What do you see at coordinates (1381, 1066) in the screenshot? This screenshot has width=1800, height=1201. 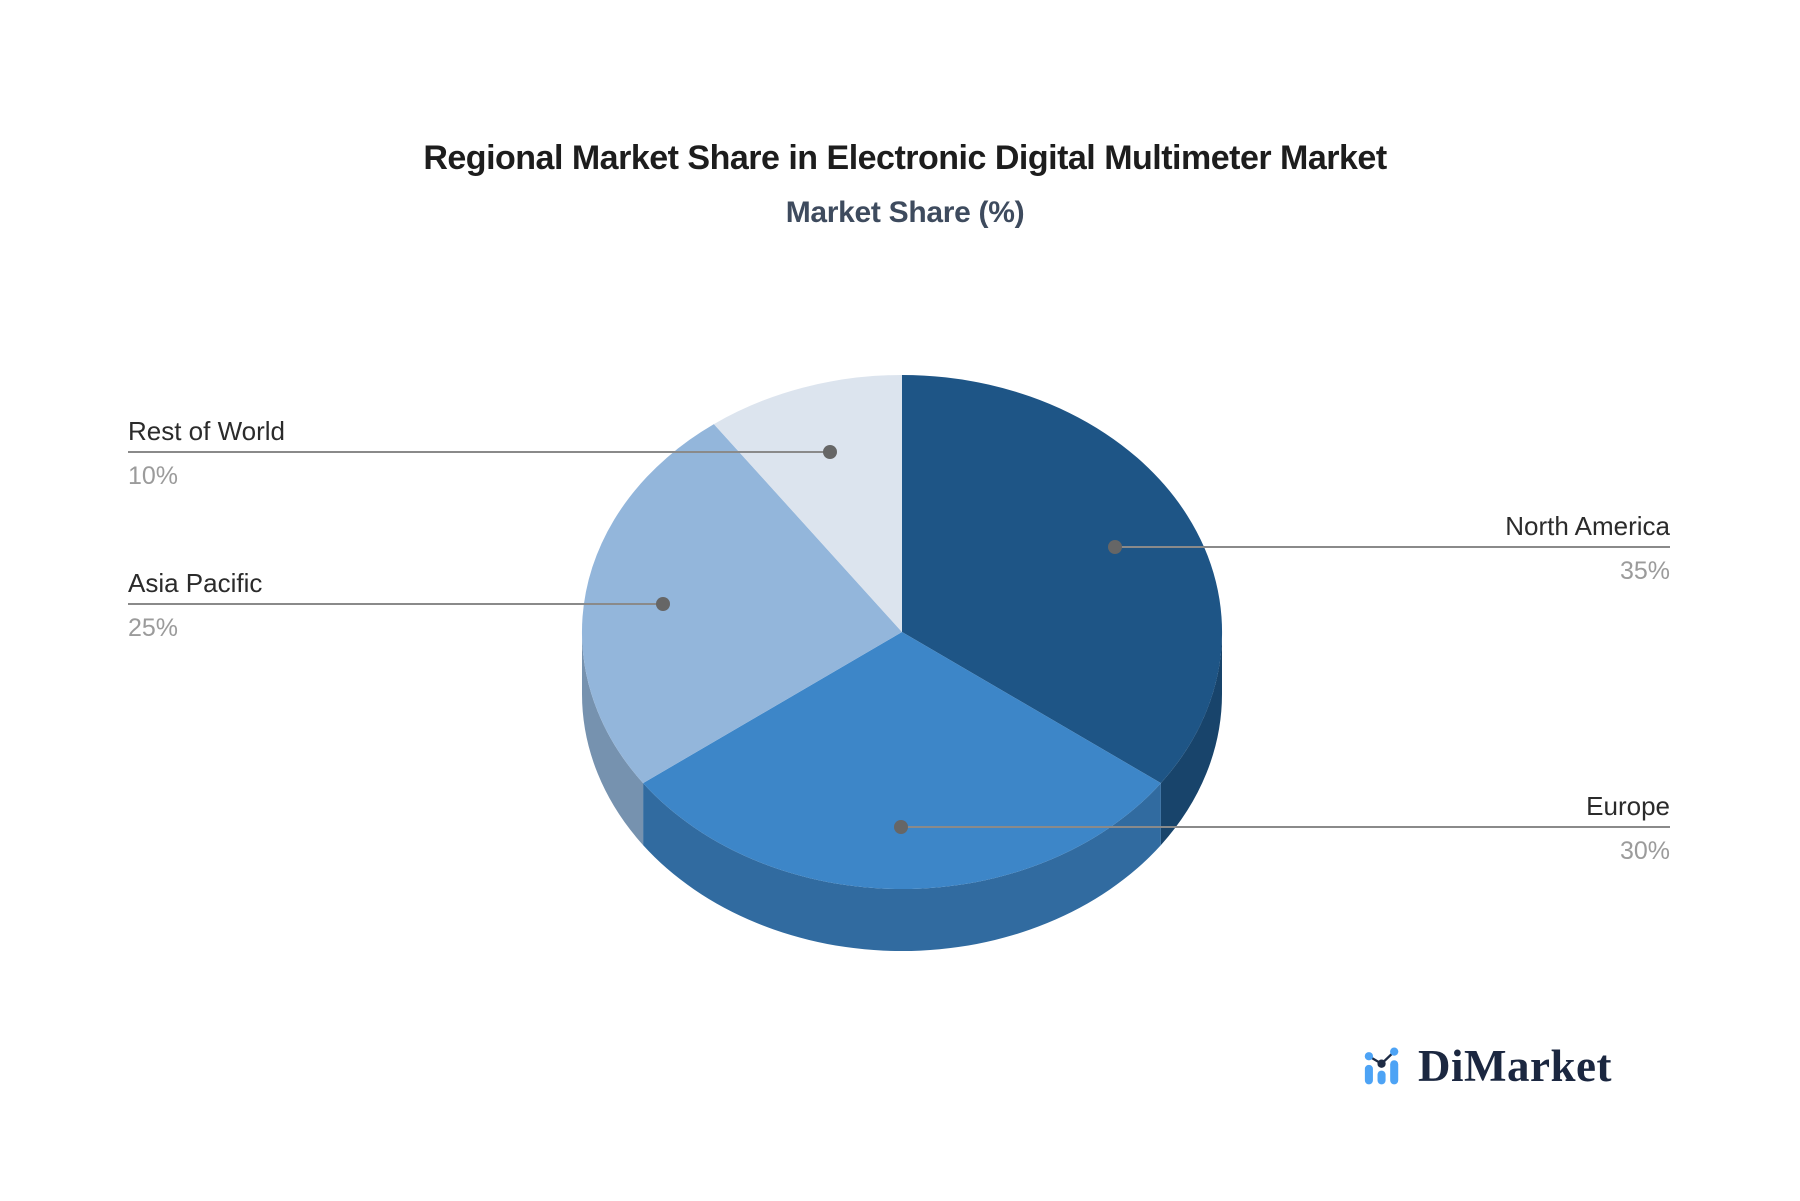 I see `dimarket-logo-icon` at bounding box center [1381, 1066].